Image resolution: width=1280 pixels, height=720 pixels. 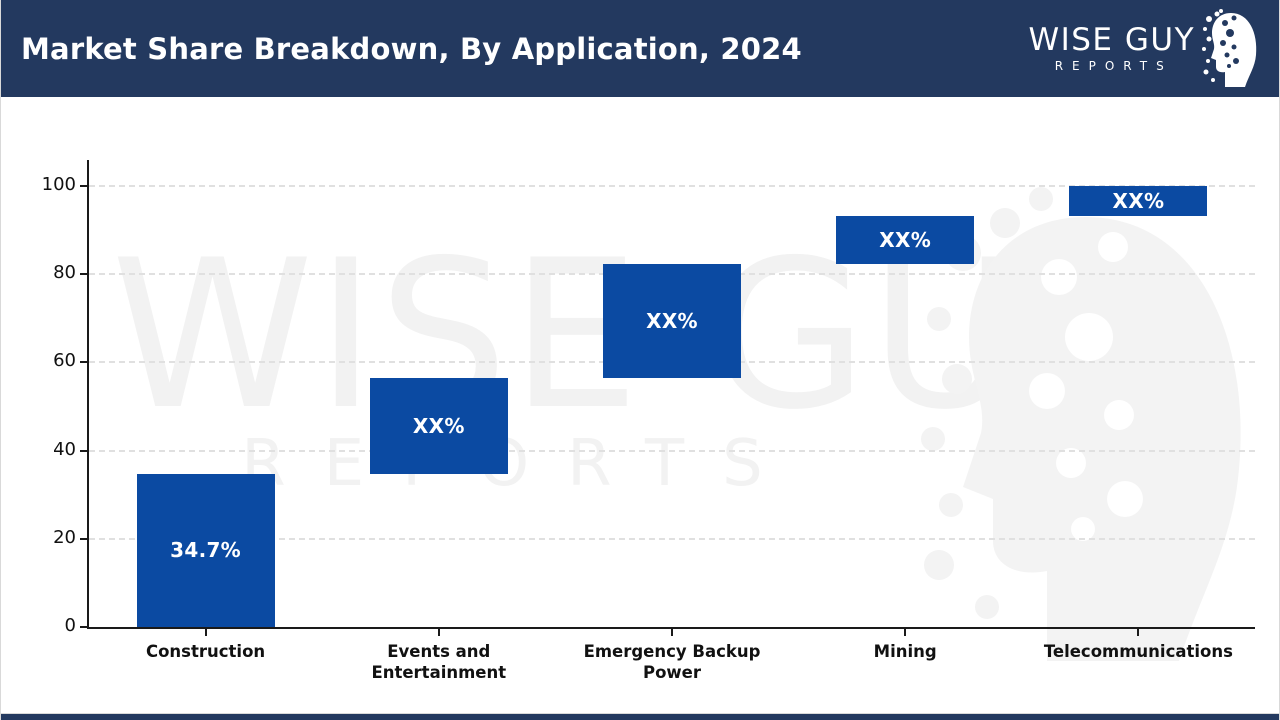 I want to click on category-label-mining: Mining, so click(x=905, y=651).